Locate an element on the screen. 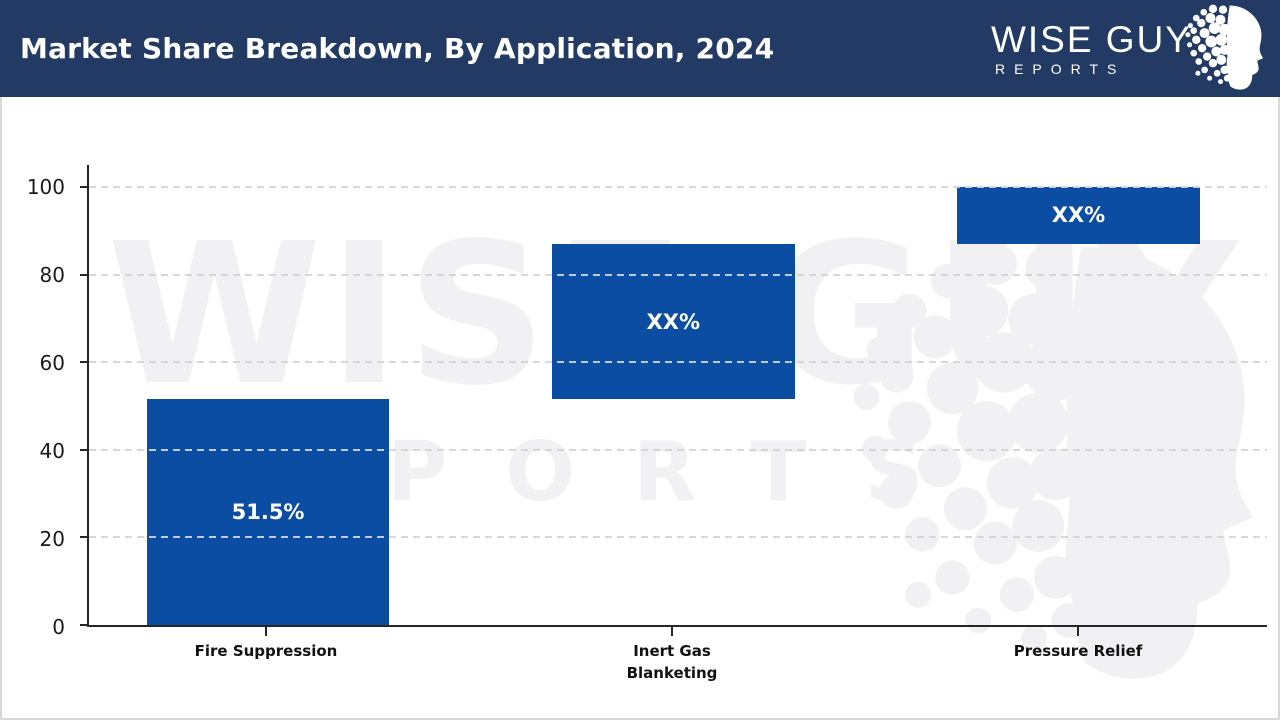 This screenshot has height=720, width=1280. brand-text: WISE GUY REPORTS is located at coordinates (1091, 49).